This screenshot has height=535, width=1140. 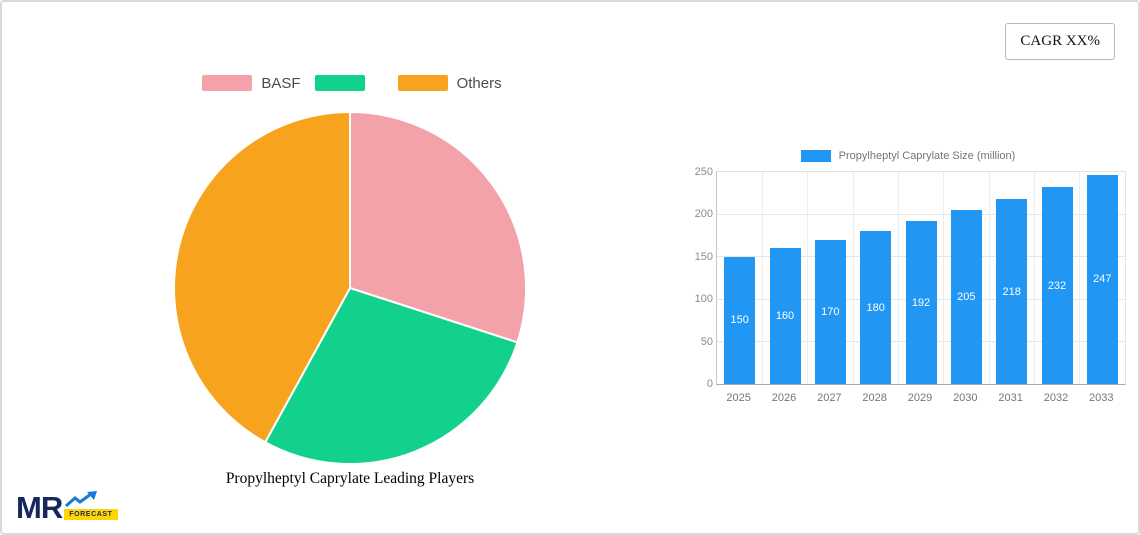 I want to click on bar-2028: 180, so click(x=876, y=307).